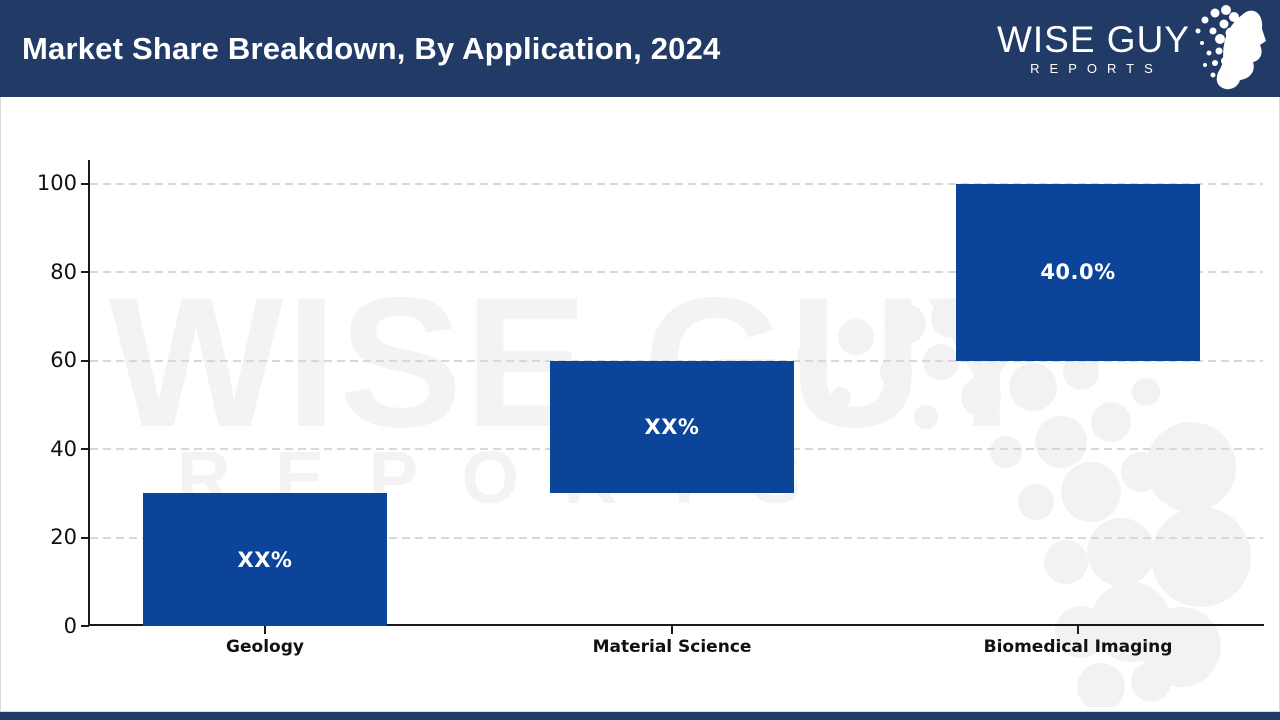 The image size is (1280, 720). What do you see at coordinates (63, 360) in the screenshot?
I see `y-tick-label: 60` at bounding box center [63, 360].